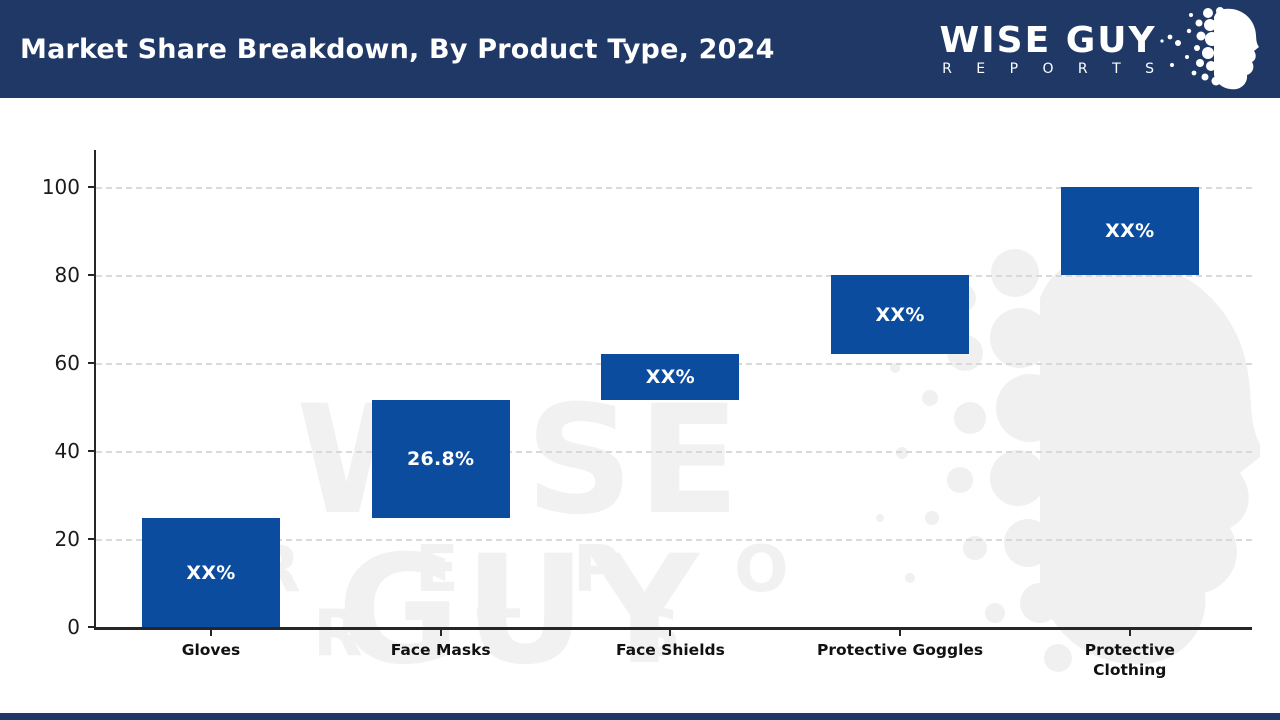 The image size is (1280, 720). Describe the element at coordinates (60, 187) in the screenshot. I see `y-tick-label-100: 100` at that location.